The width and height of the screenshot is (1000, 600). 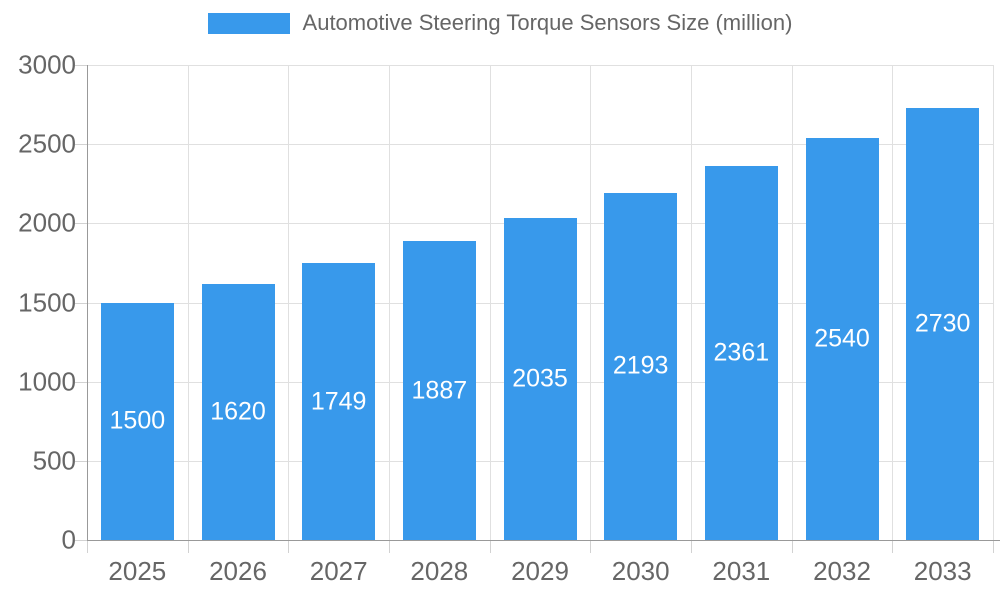 What do you see at coordinates (68, 539) in the screenshot?
I see `y-axis-label: 0` at bounding box center [68, 539].